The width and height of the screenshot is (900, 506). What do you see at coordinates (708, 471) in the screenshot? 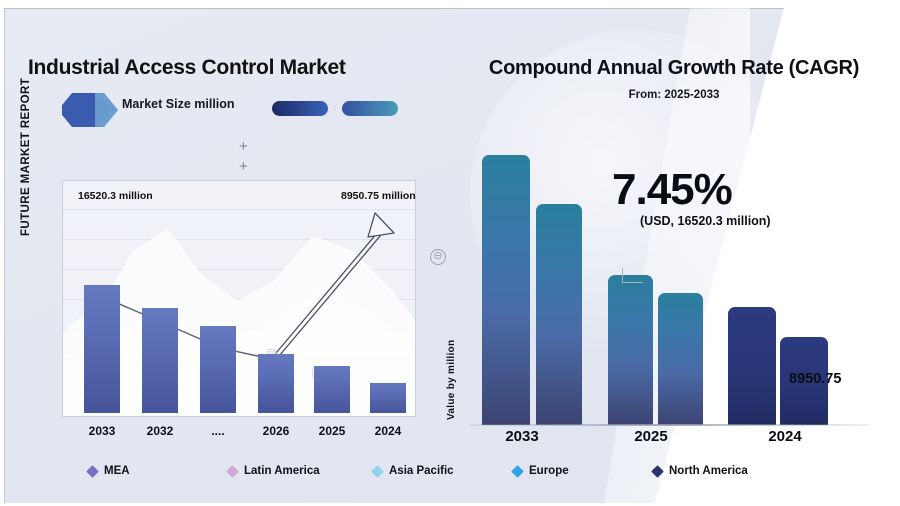
I see `legend-label: North America` at bounding box center [708, 471].